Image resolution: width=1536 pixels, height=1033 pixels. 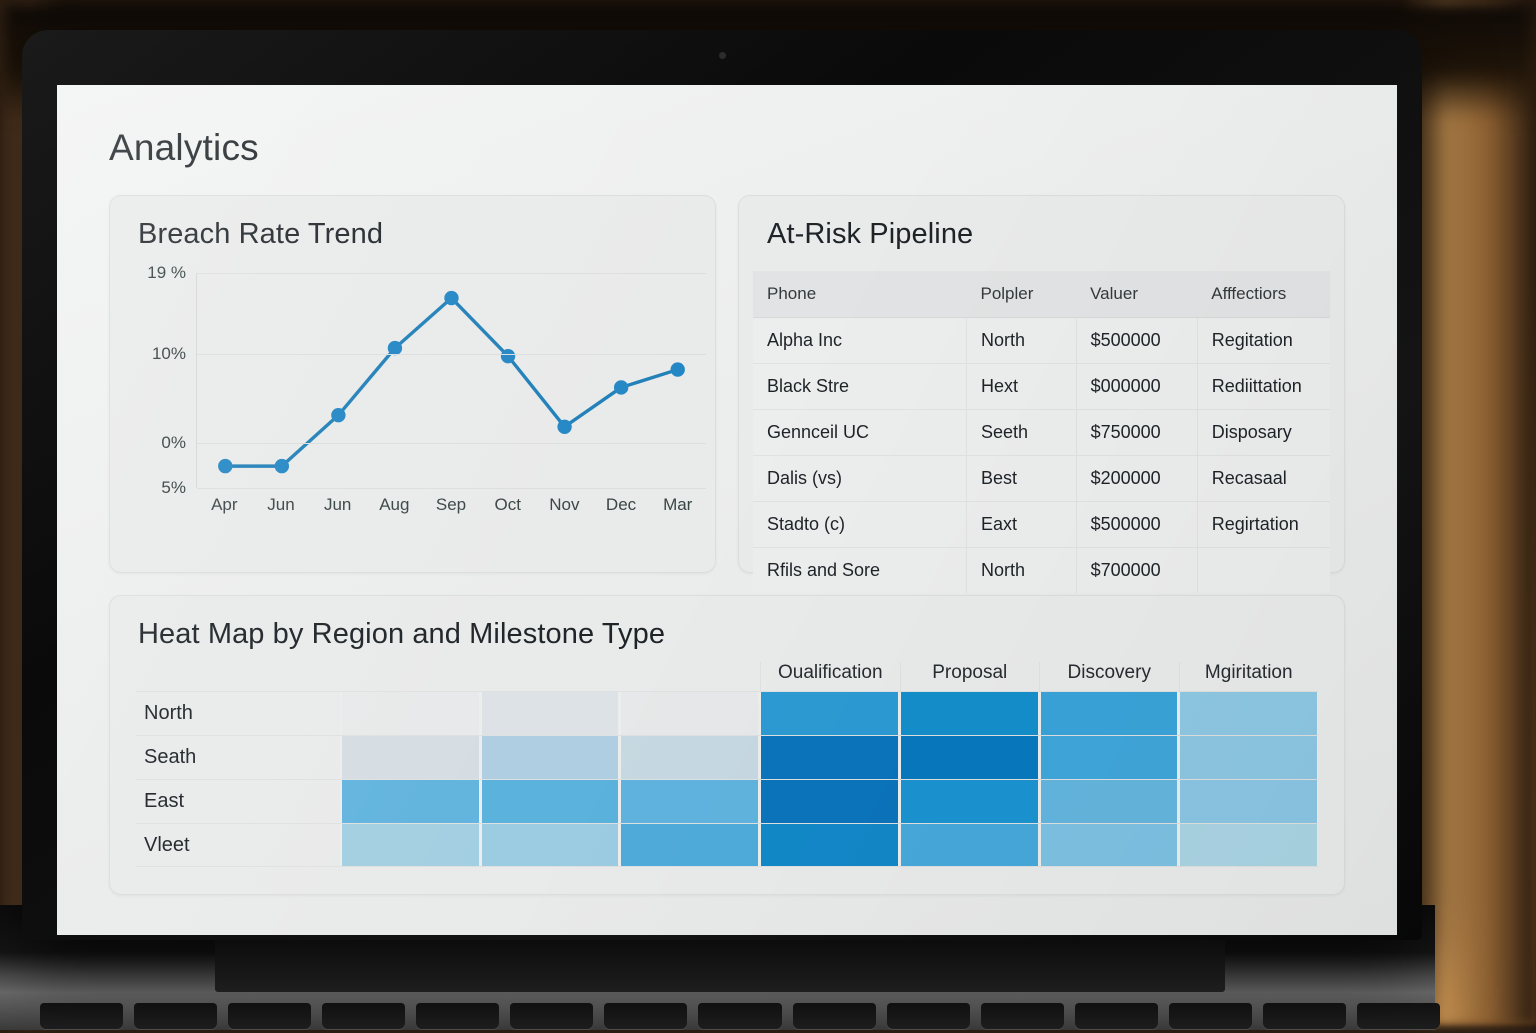 I want to click on heat-map-row: Seath, so click(x=727, y=757).